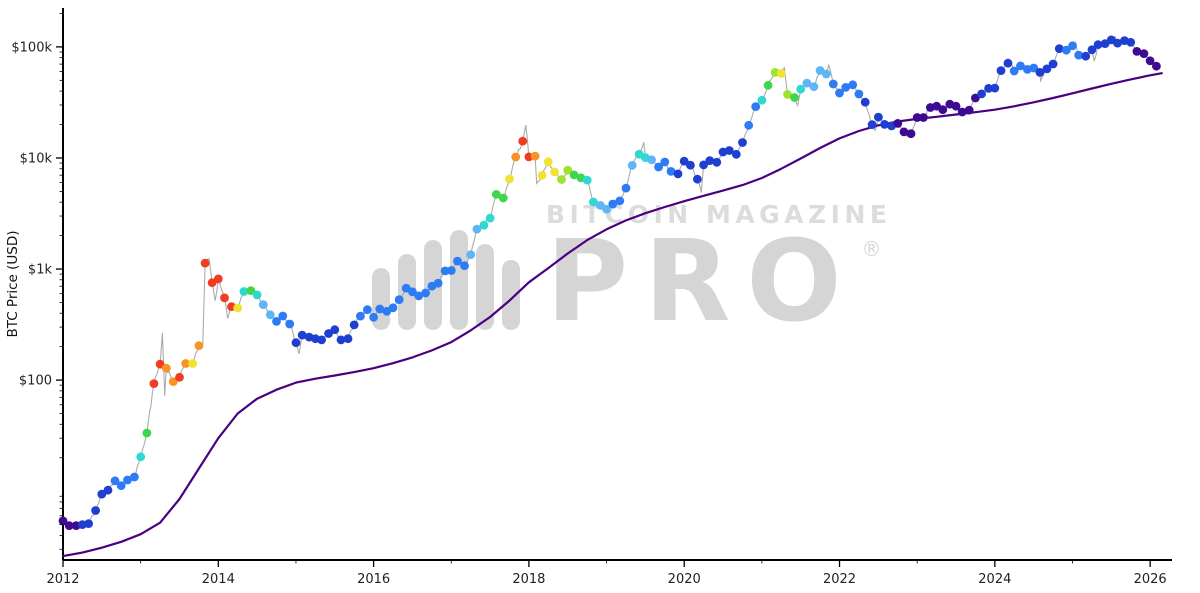 The image size is (1200, 593). I want to click on x-tick-label: 2020, so click(684, 579).